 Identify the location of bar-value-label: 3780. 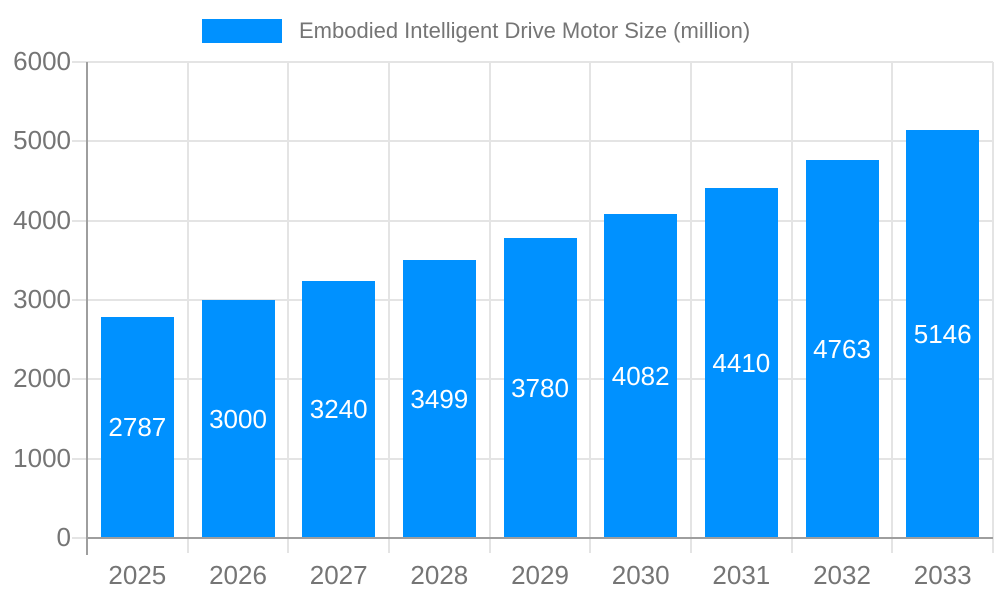
(540, 388).